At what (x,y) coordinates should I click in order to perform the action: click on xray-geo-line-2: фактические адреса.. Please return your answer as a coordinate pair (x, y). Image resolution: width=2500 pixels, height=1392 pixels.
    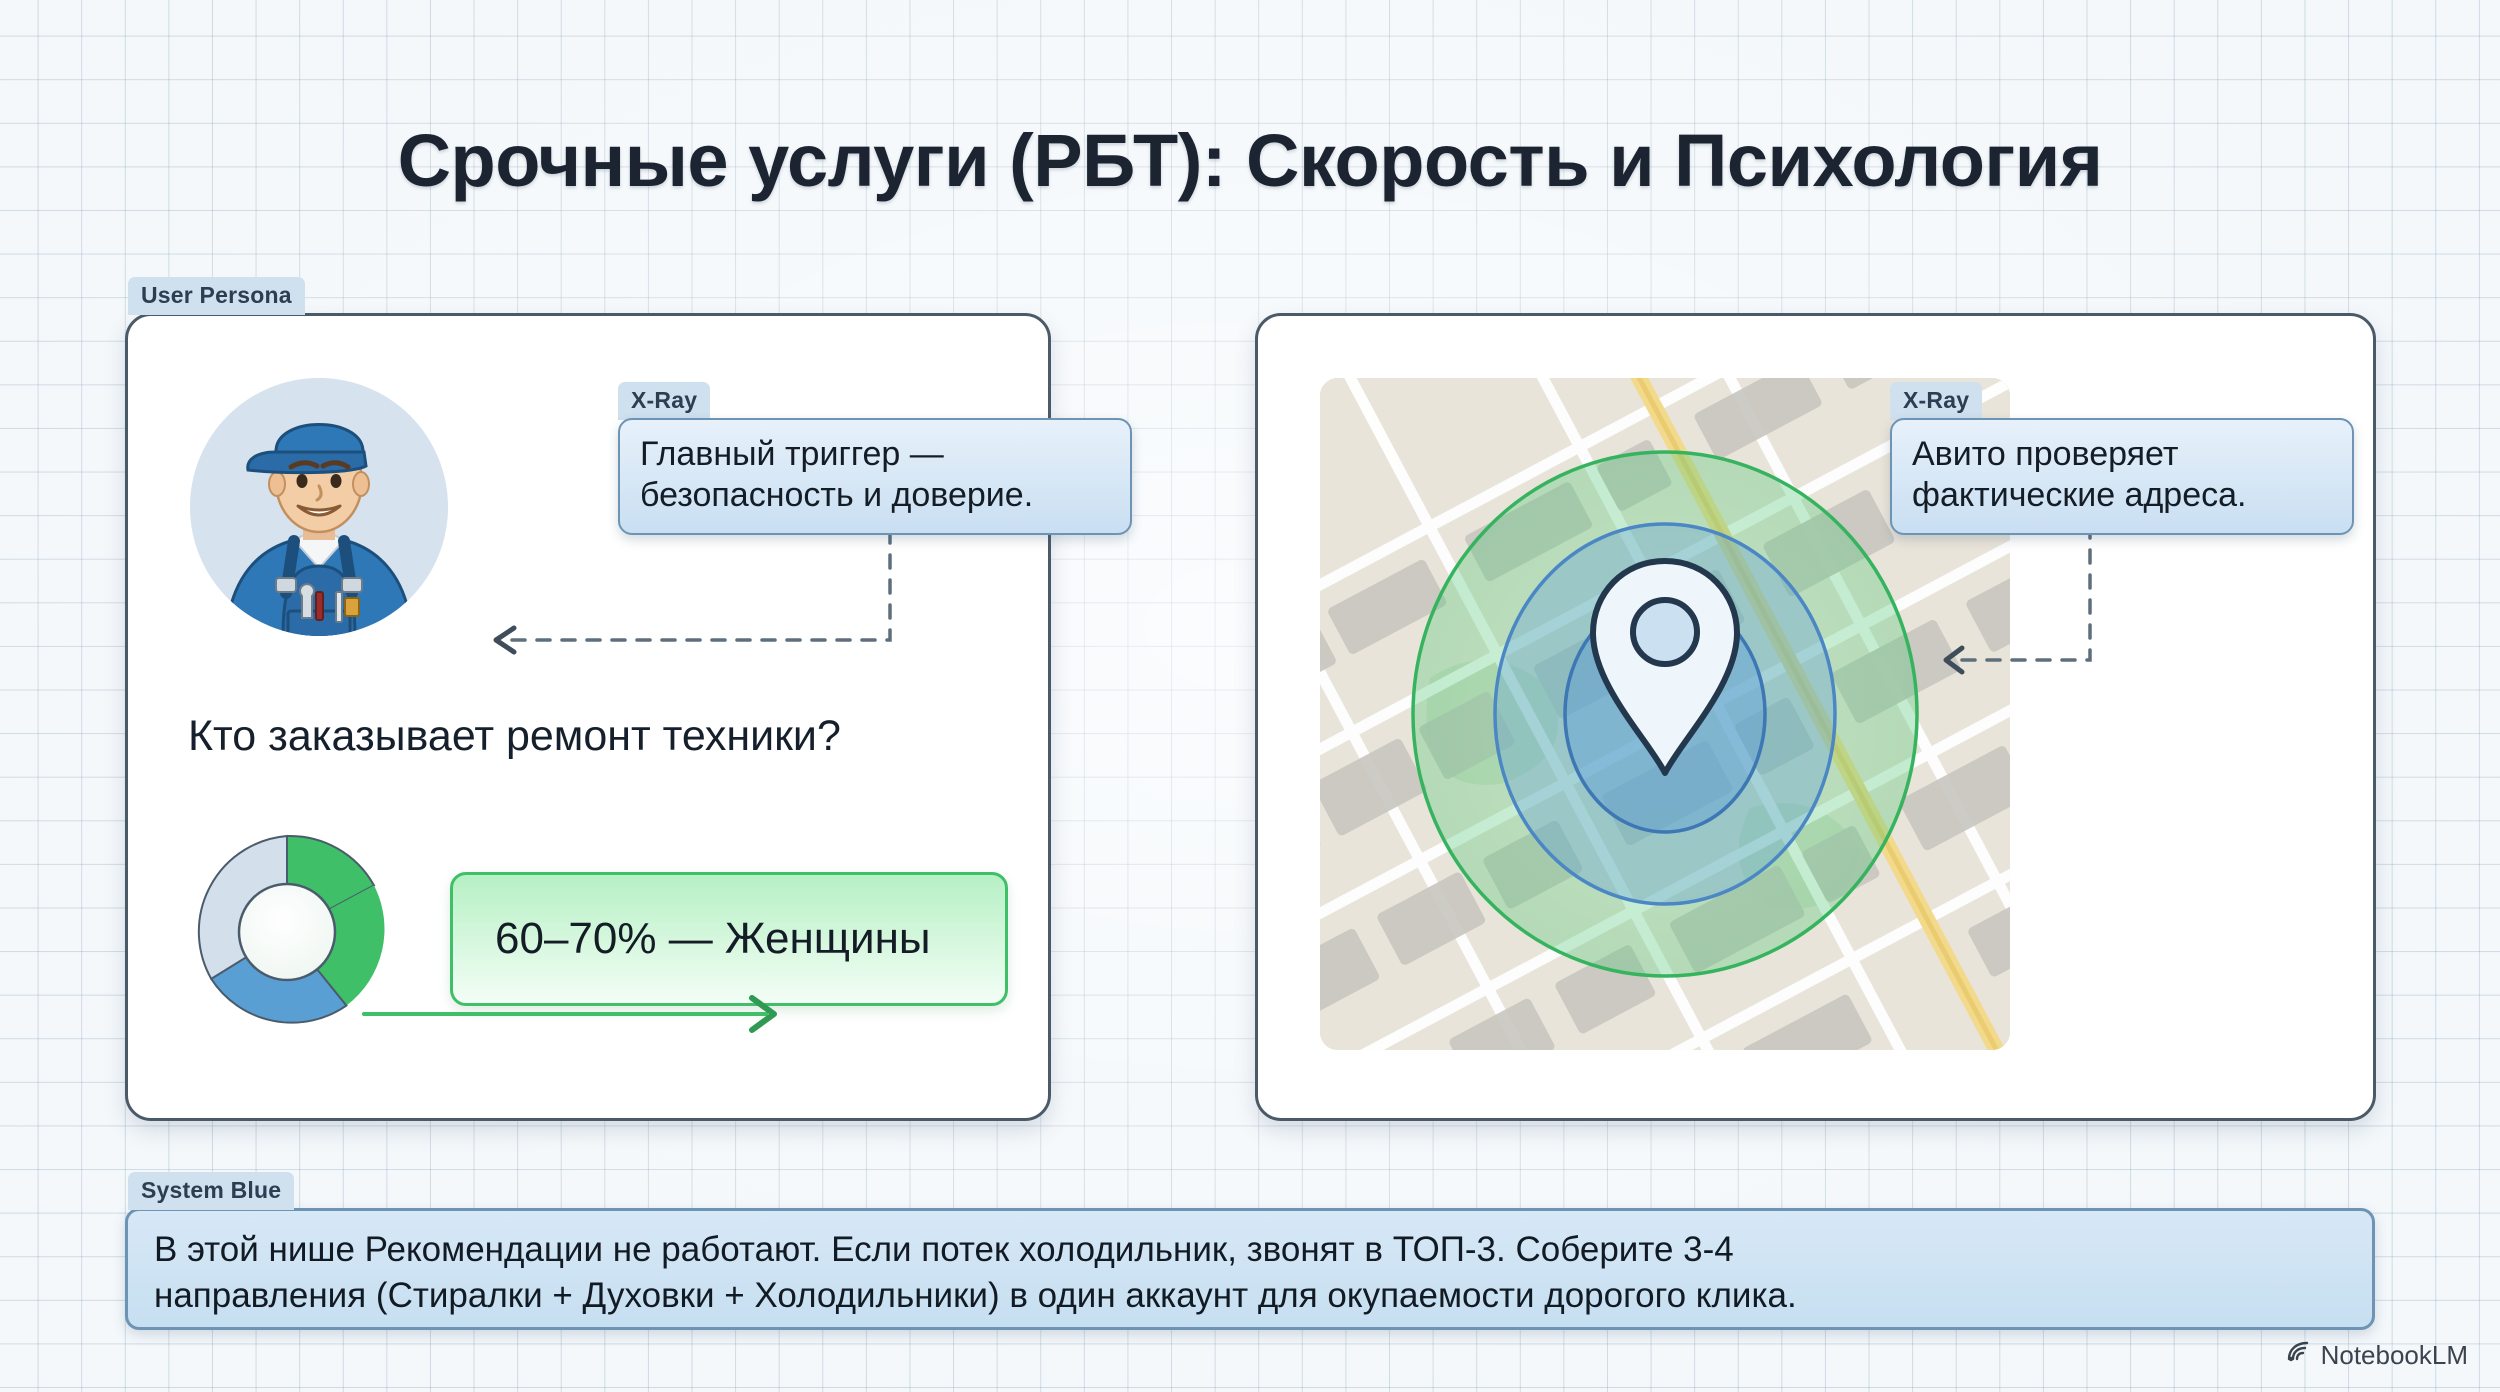
    Looking at the image, I should click on (2079, 495).